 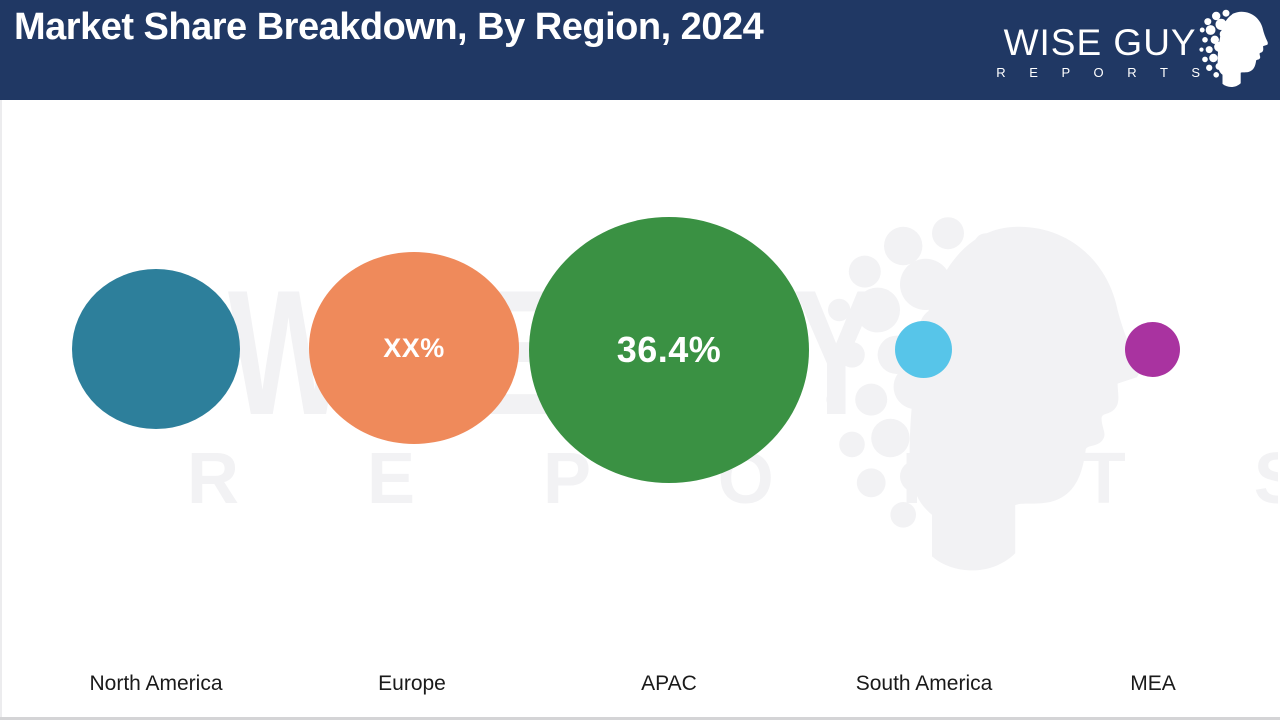 I want to click on region-label-north-america: North America, so click(x=156, y=683).